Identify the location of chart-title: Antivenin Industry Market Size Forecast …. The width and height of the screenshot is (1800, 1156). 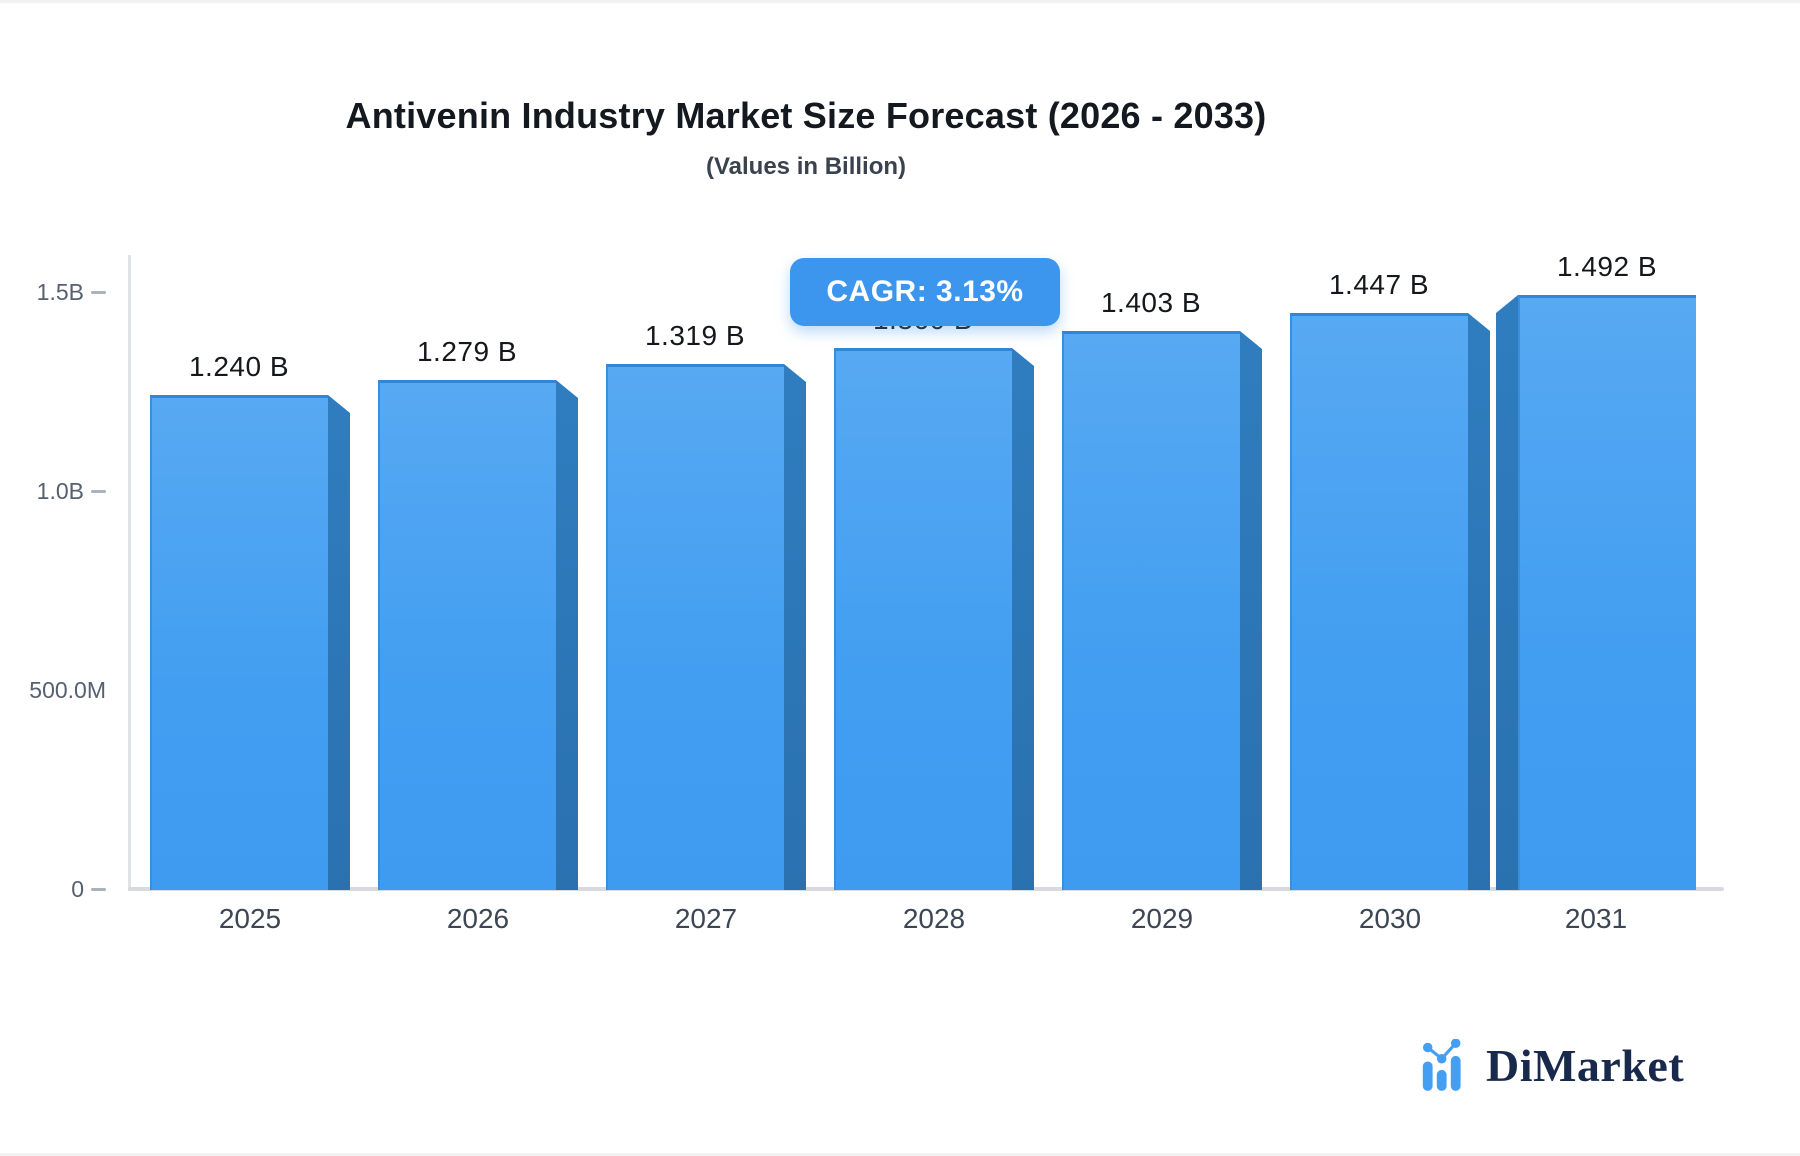
(806, 115).